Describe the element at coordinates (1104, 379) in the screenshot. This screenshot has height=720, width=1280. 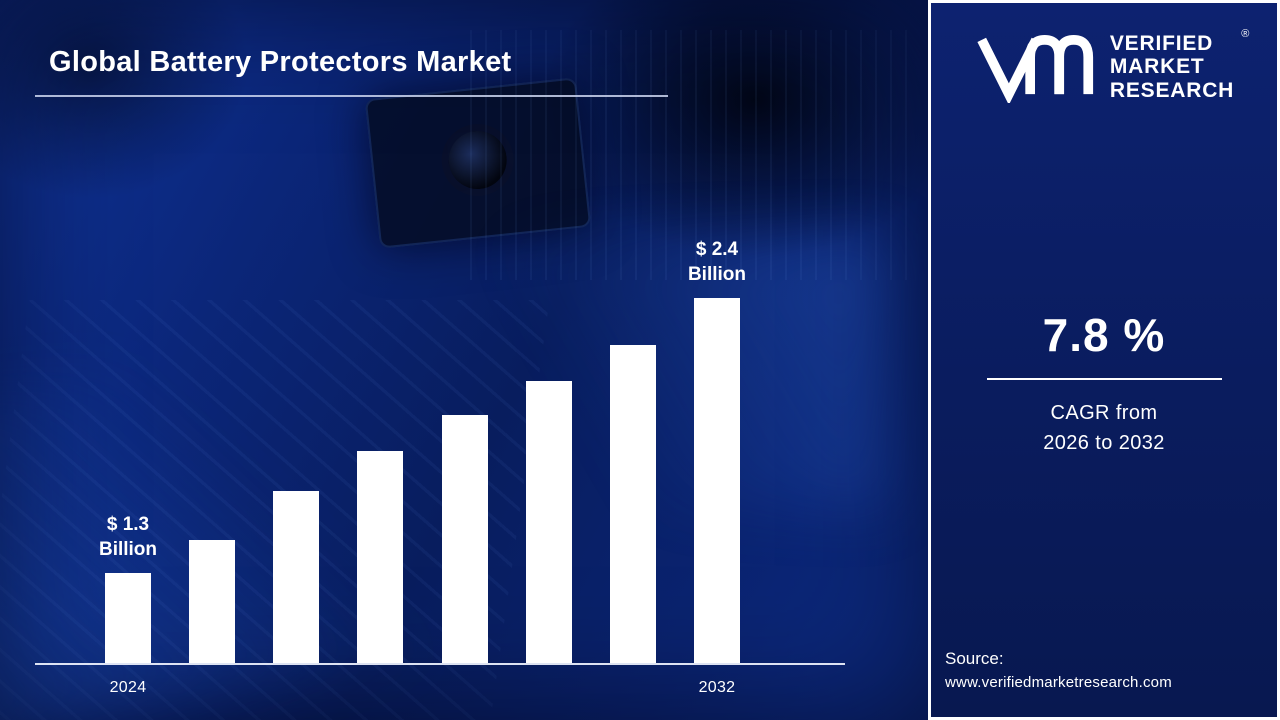
I see `cagr-underline` at that location.